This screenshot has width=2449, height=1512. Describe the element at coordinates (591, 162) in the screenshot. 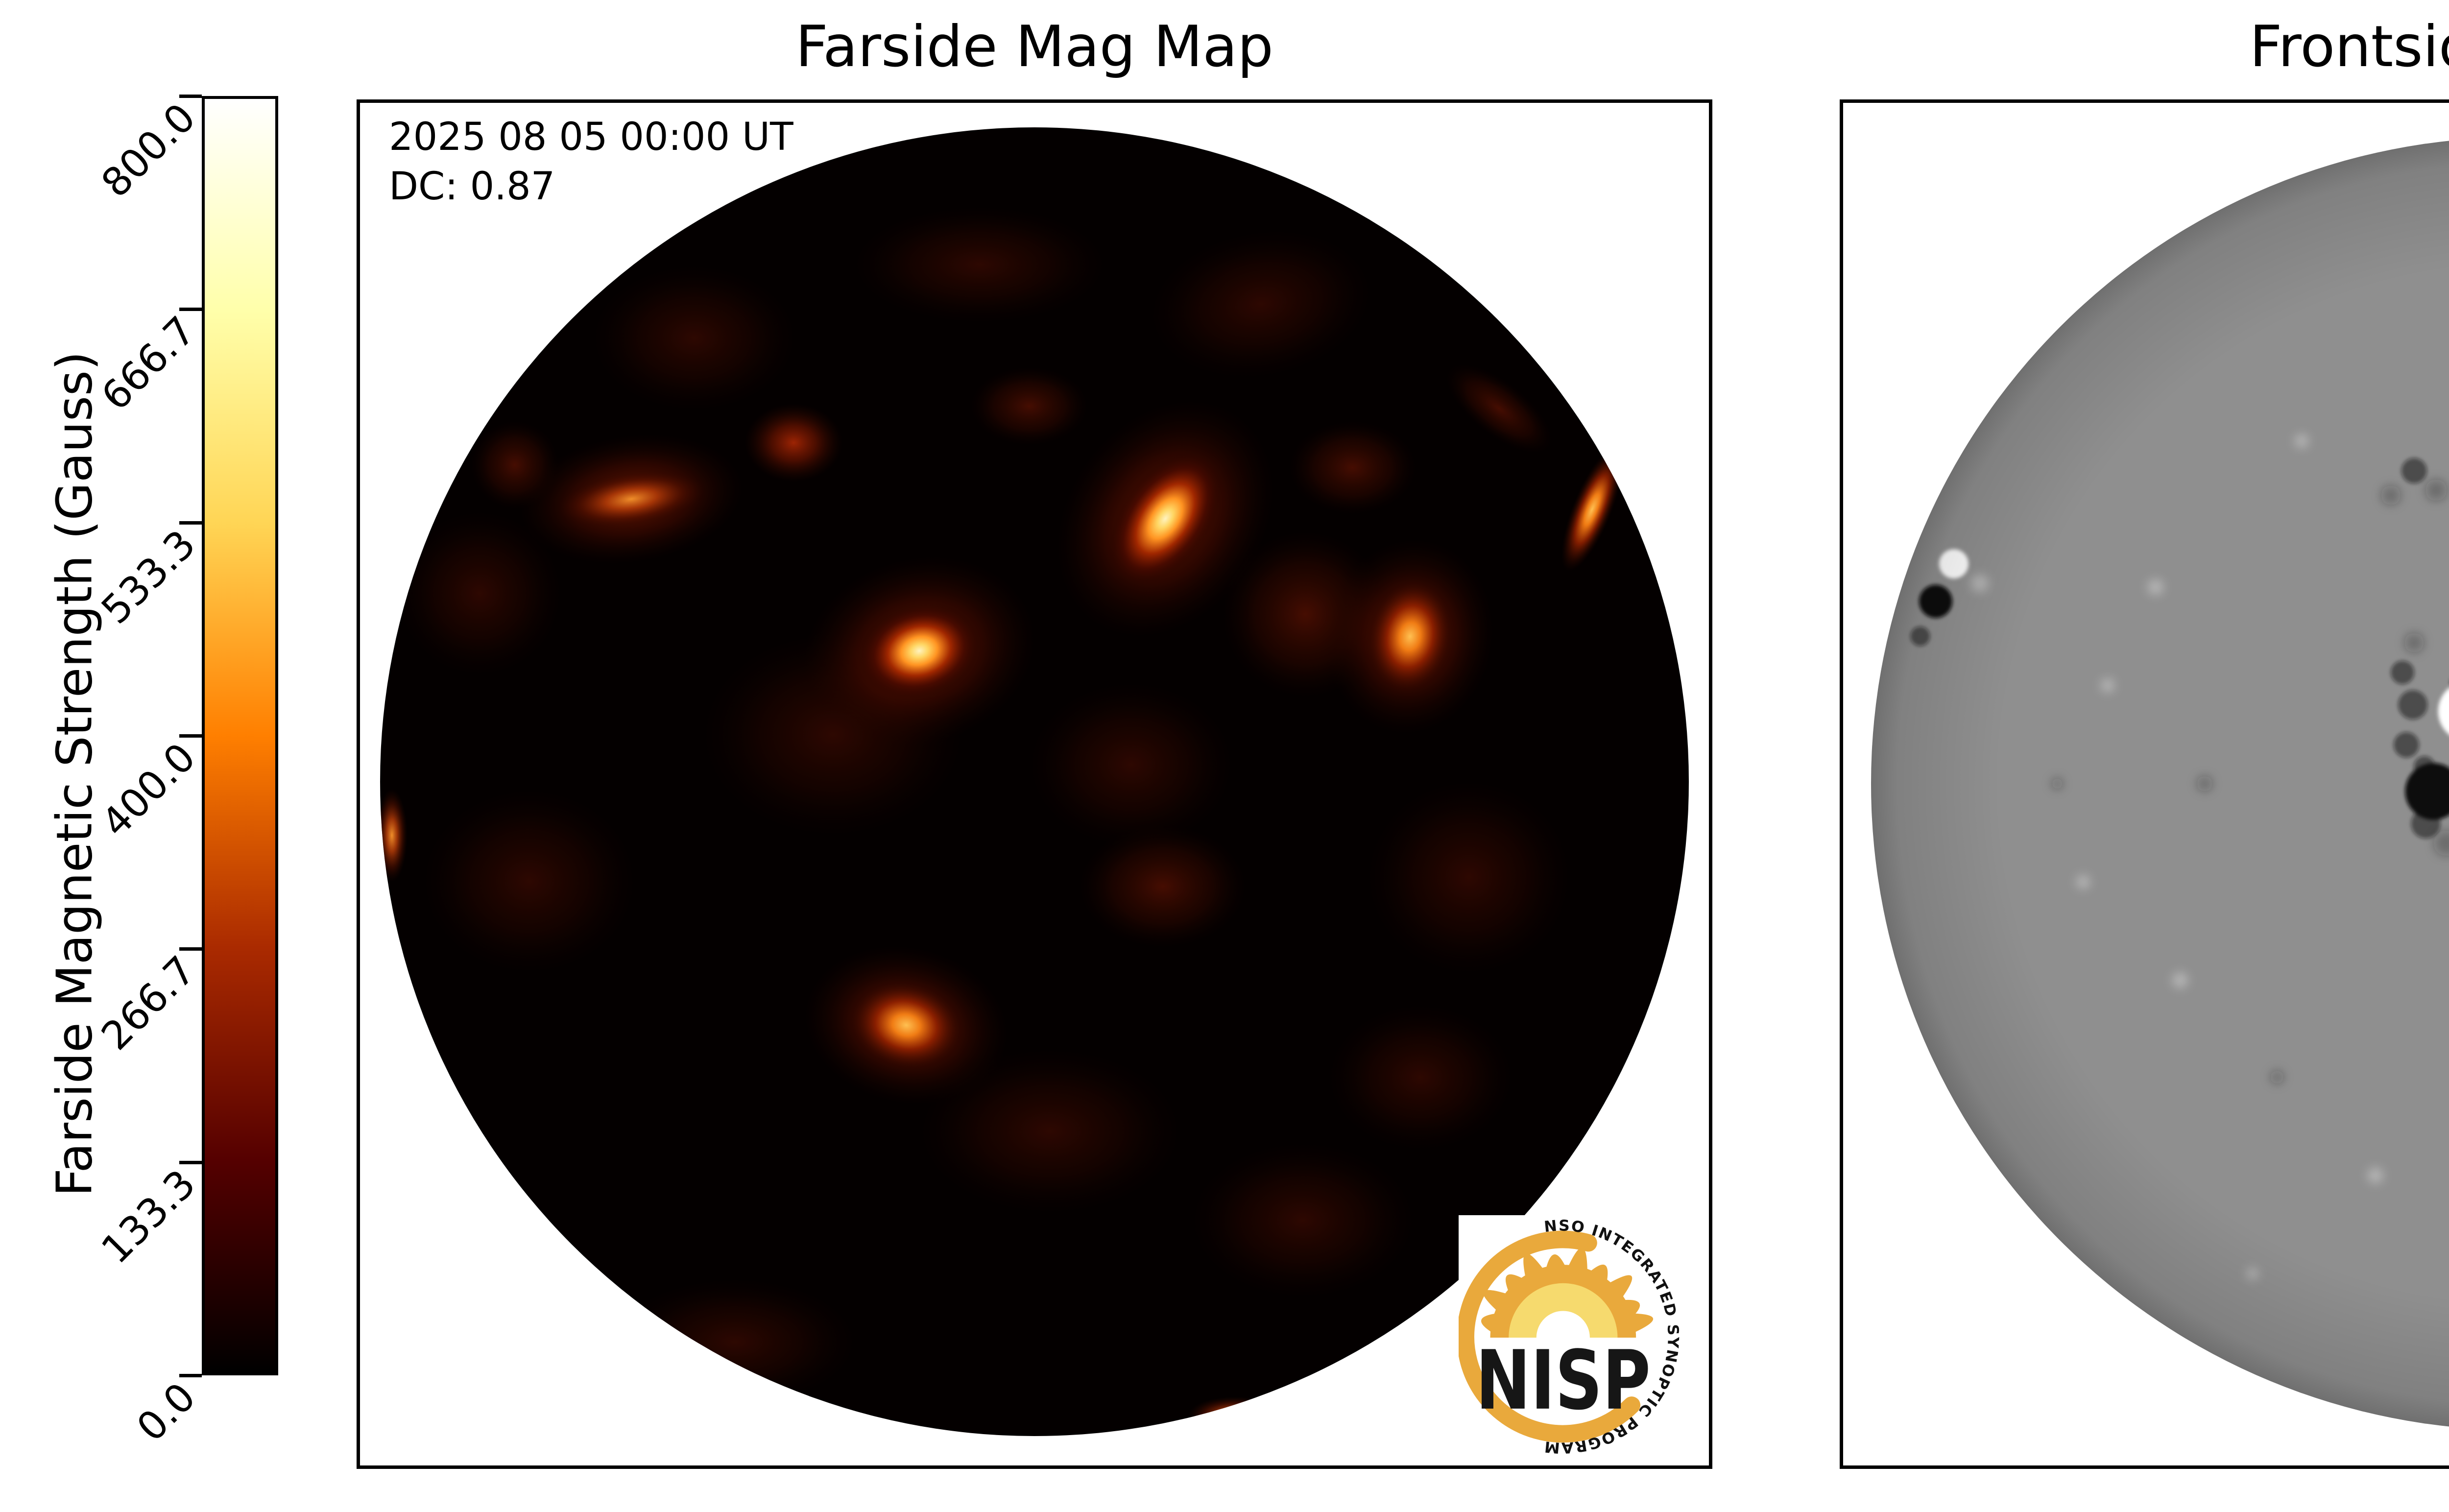

I see `farside-annotation: 2025 08 05 00:00 UT DC: 0.87` at that location.